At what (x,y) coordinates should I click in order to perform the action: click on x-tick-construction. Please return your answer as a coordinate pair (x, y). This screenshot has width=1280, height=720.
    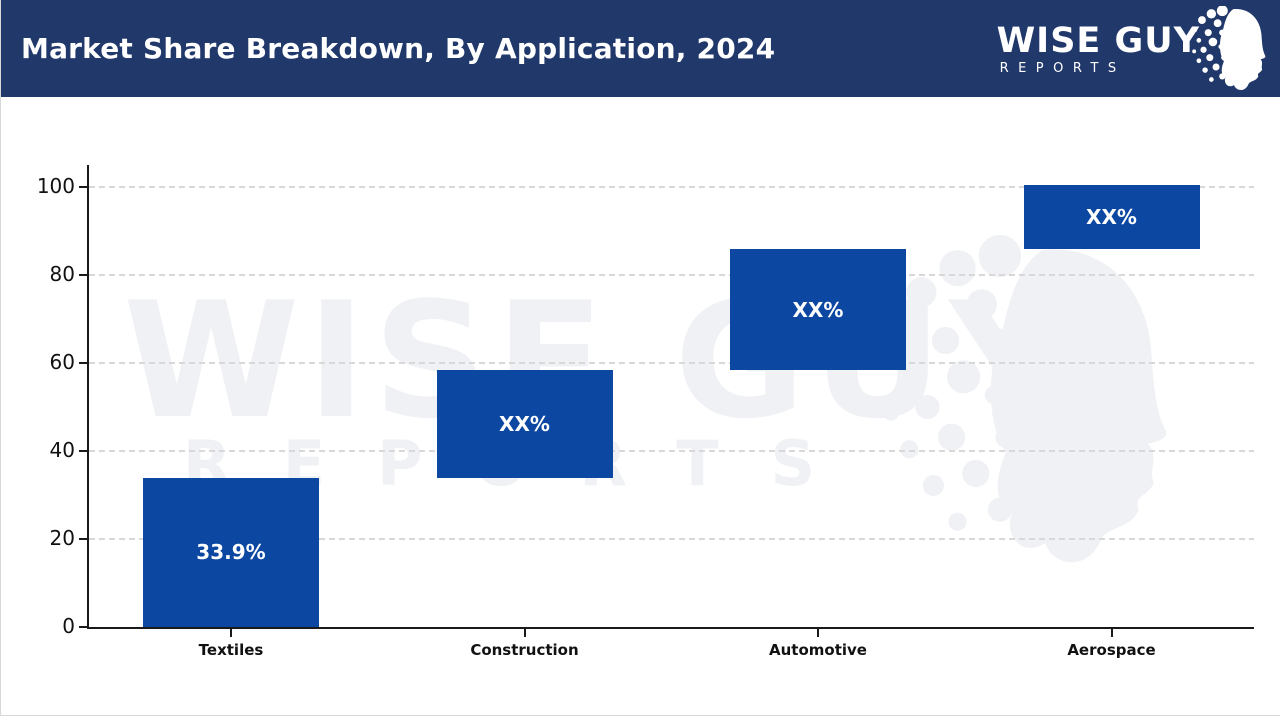
    Looking at the image, I should click on (524, 633).